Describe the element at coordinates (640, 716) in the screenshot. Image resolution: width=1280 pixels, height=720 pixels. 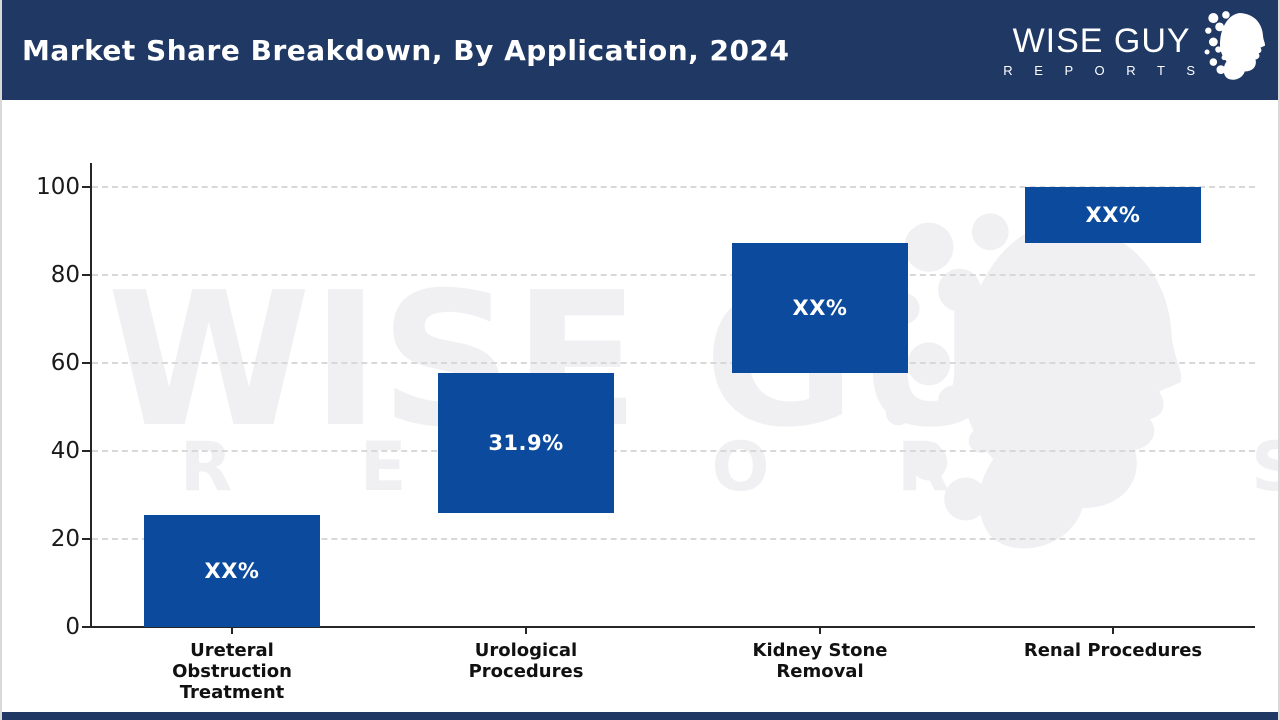
I see `footer-bar` at that location.